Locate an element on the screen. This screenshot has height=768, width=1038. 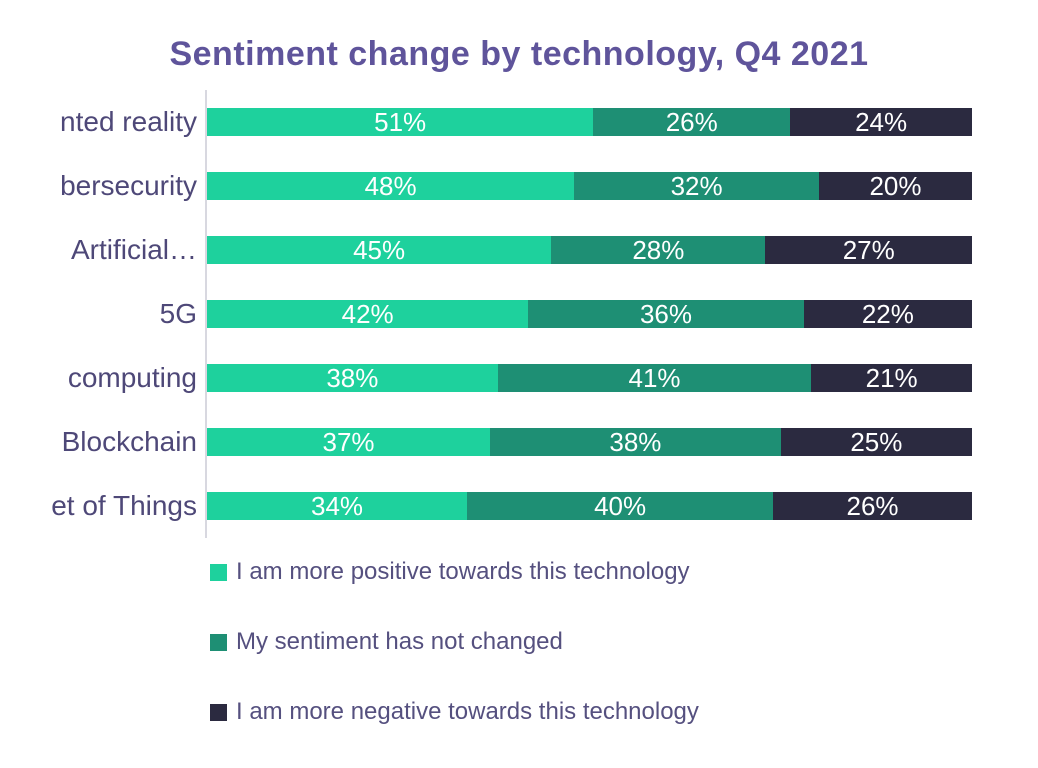
bar-row: nted reality 51% 26% 24% is located at coordinates (486, 122).